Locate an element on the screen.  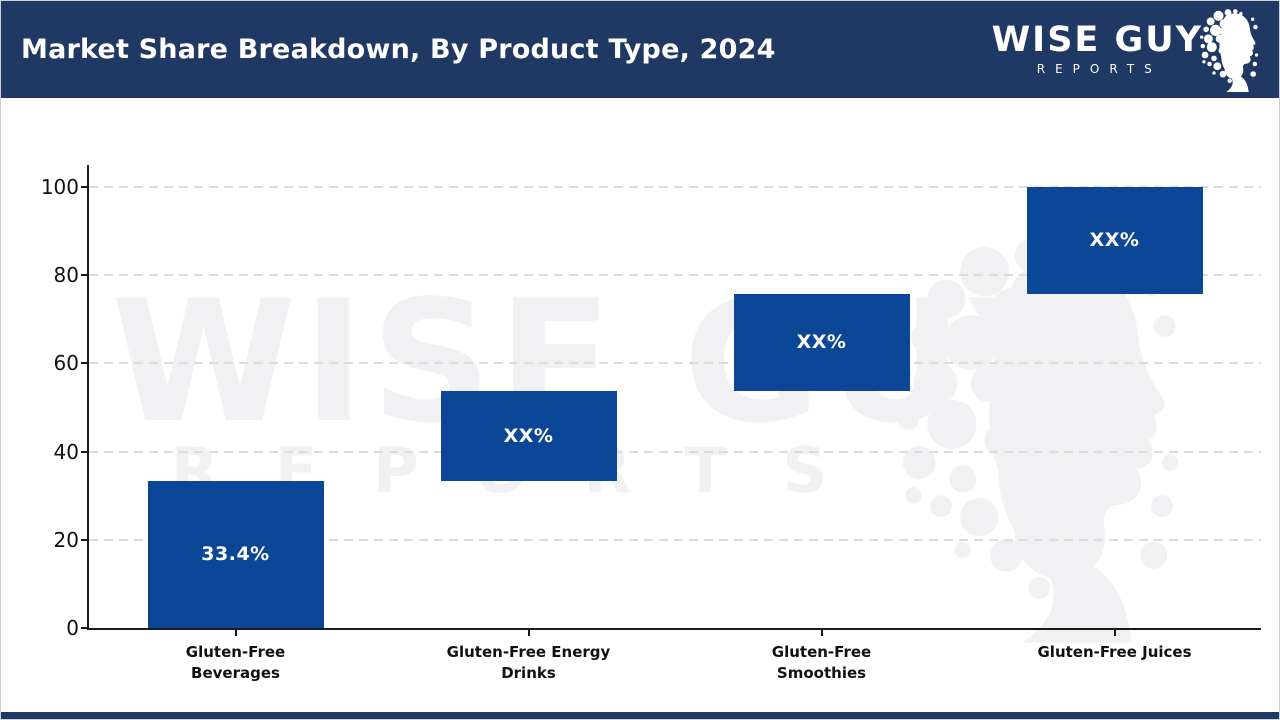
bar-value-label: 33.4% is located at coordinates (235, 554).